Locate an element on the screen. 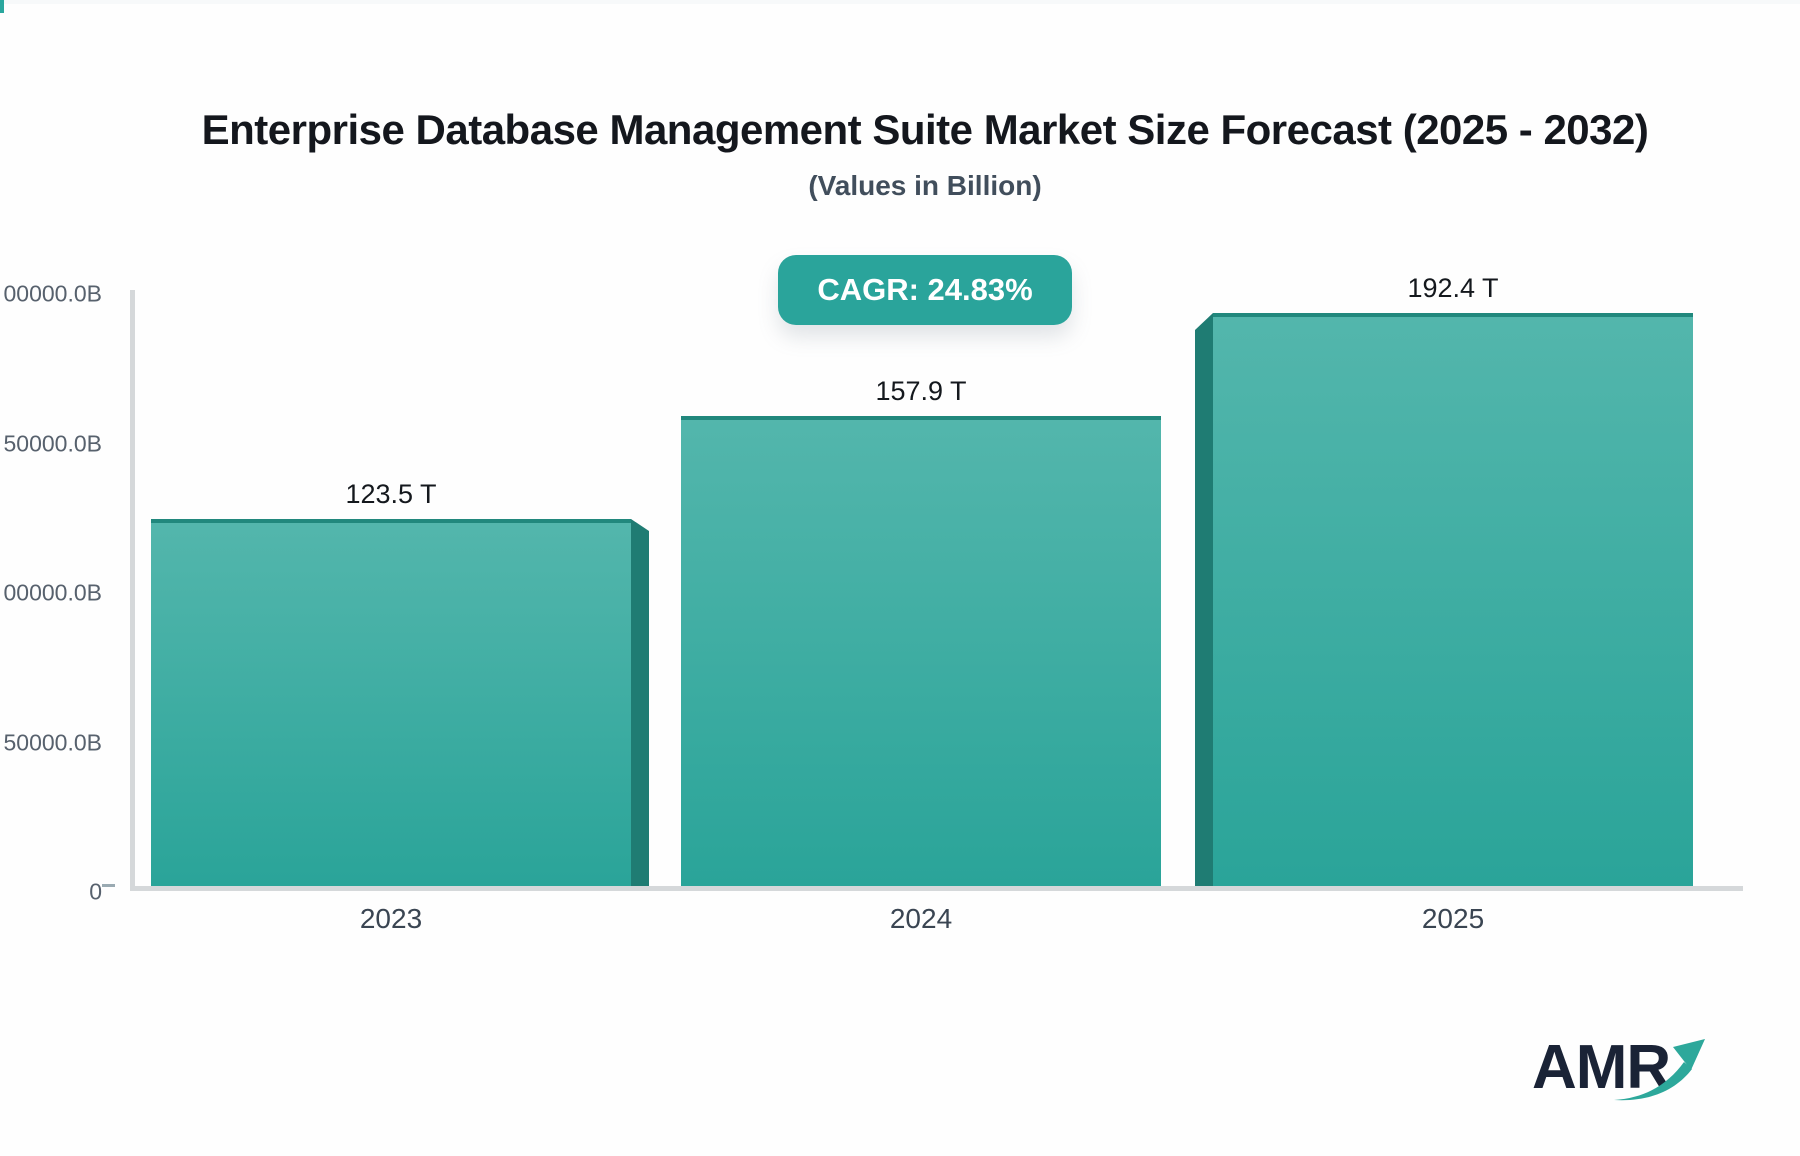  amr-logo: AMR is located at coordinates (1630, 1077).